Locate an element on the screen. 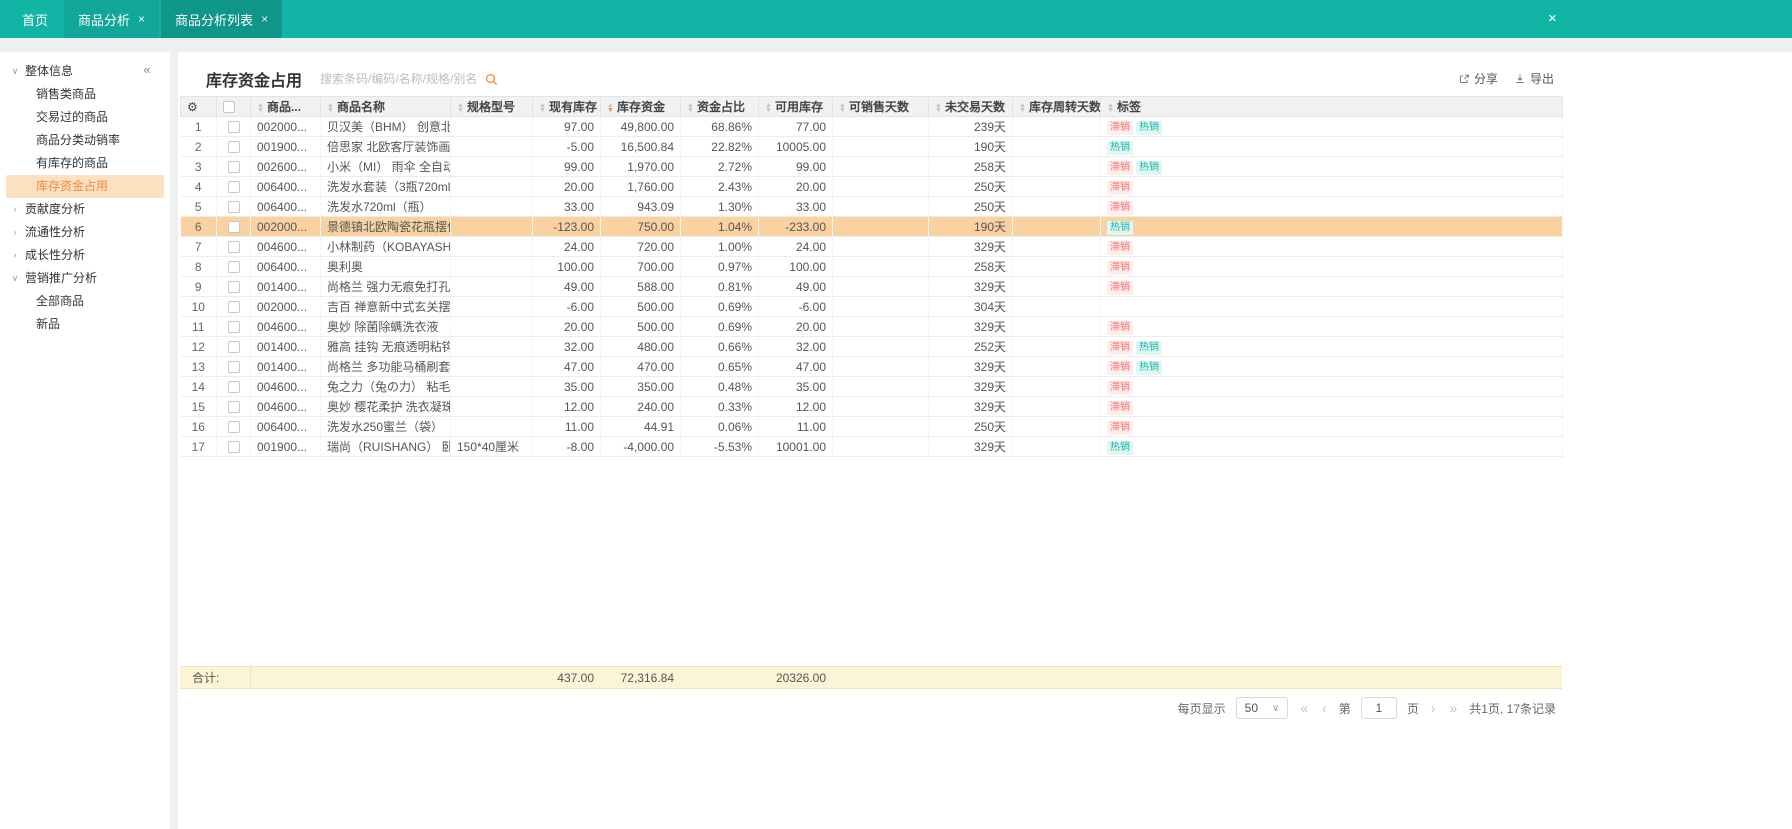  tab-商品分析列表: 商品分析列表 × is located at coordinates (222, 19).